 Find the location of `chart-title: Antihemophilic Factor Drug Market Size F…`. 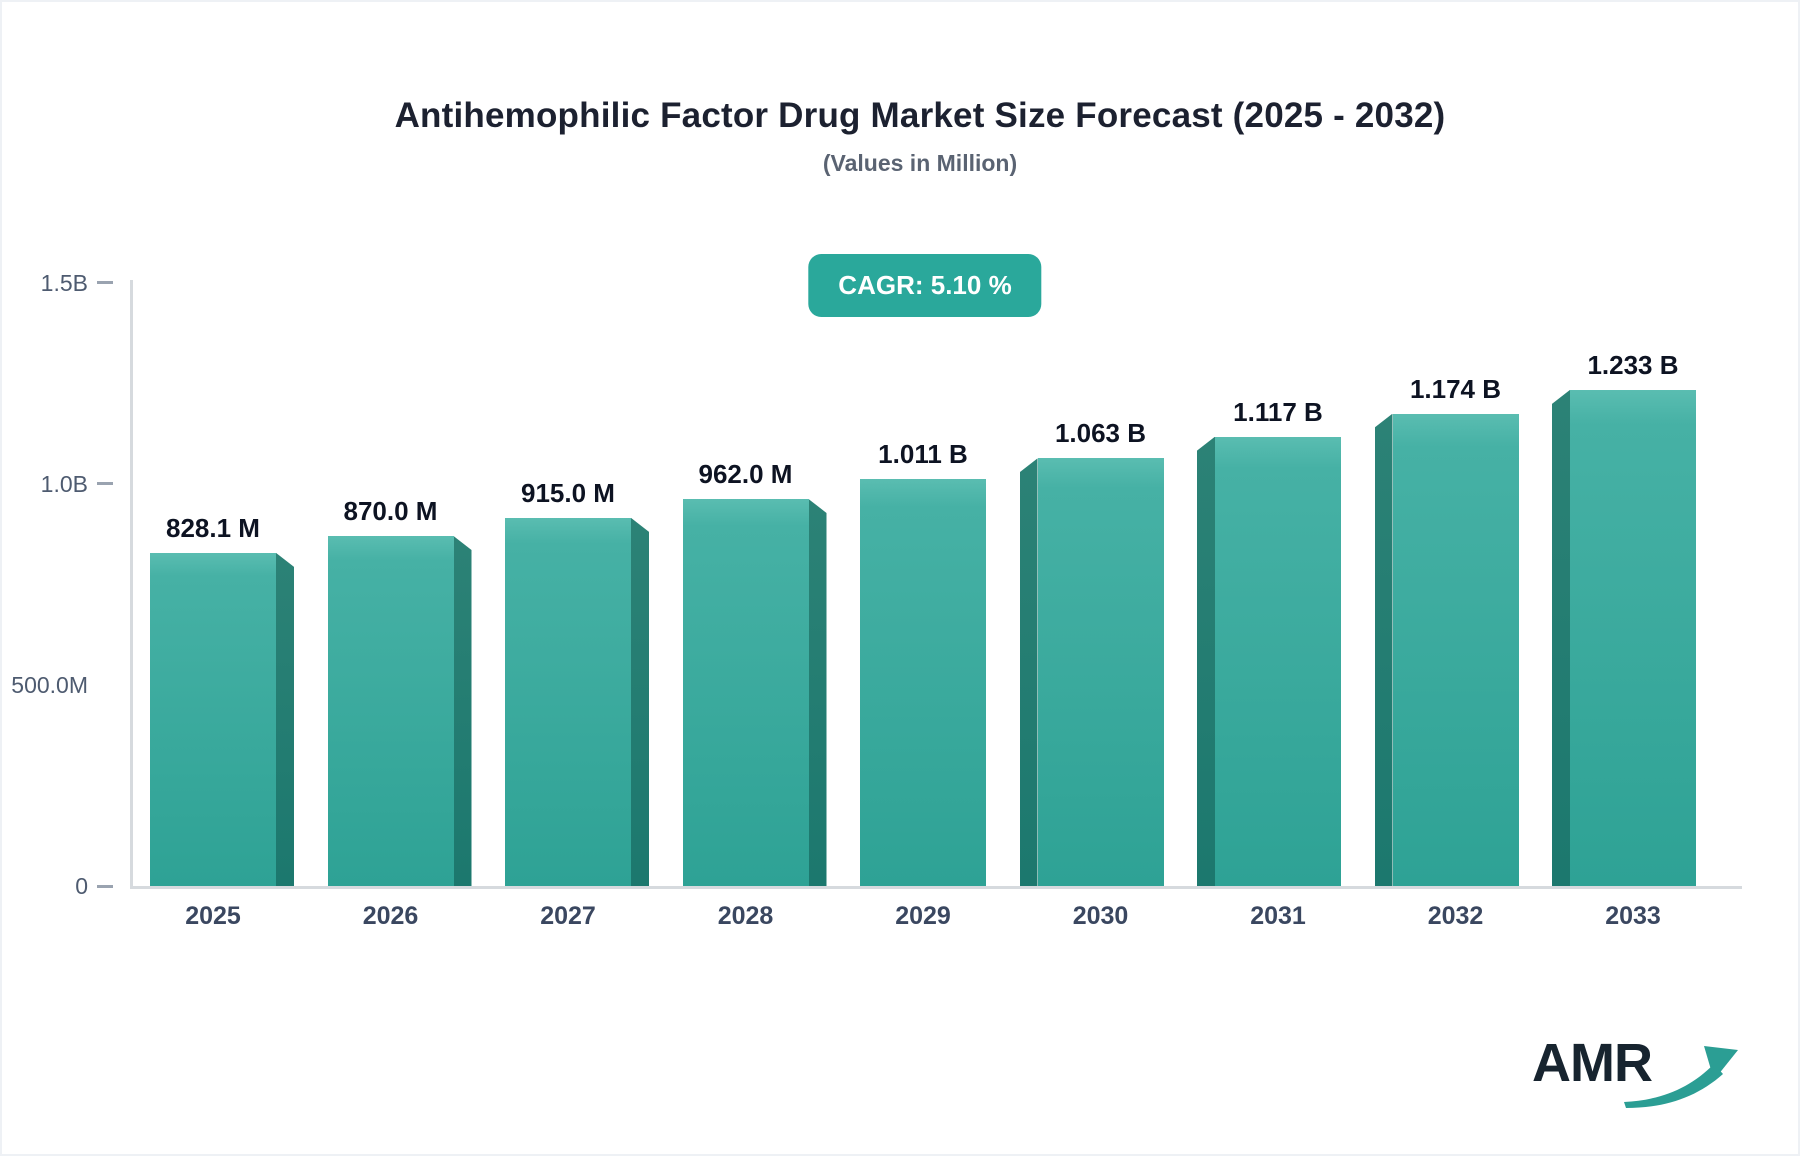

chart-title: Antihemophilic Factor Drug Market Size F… is located at coordinates (920, 115).